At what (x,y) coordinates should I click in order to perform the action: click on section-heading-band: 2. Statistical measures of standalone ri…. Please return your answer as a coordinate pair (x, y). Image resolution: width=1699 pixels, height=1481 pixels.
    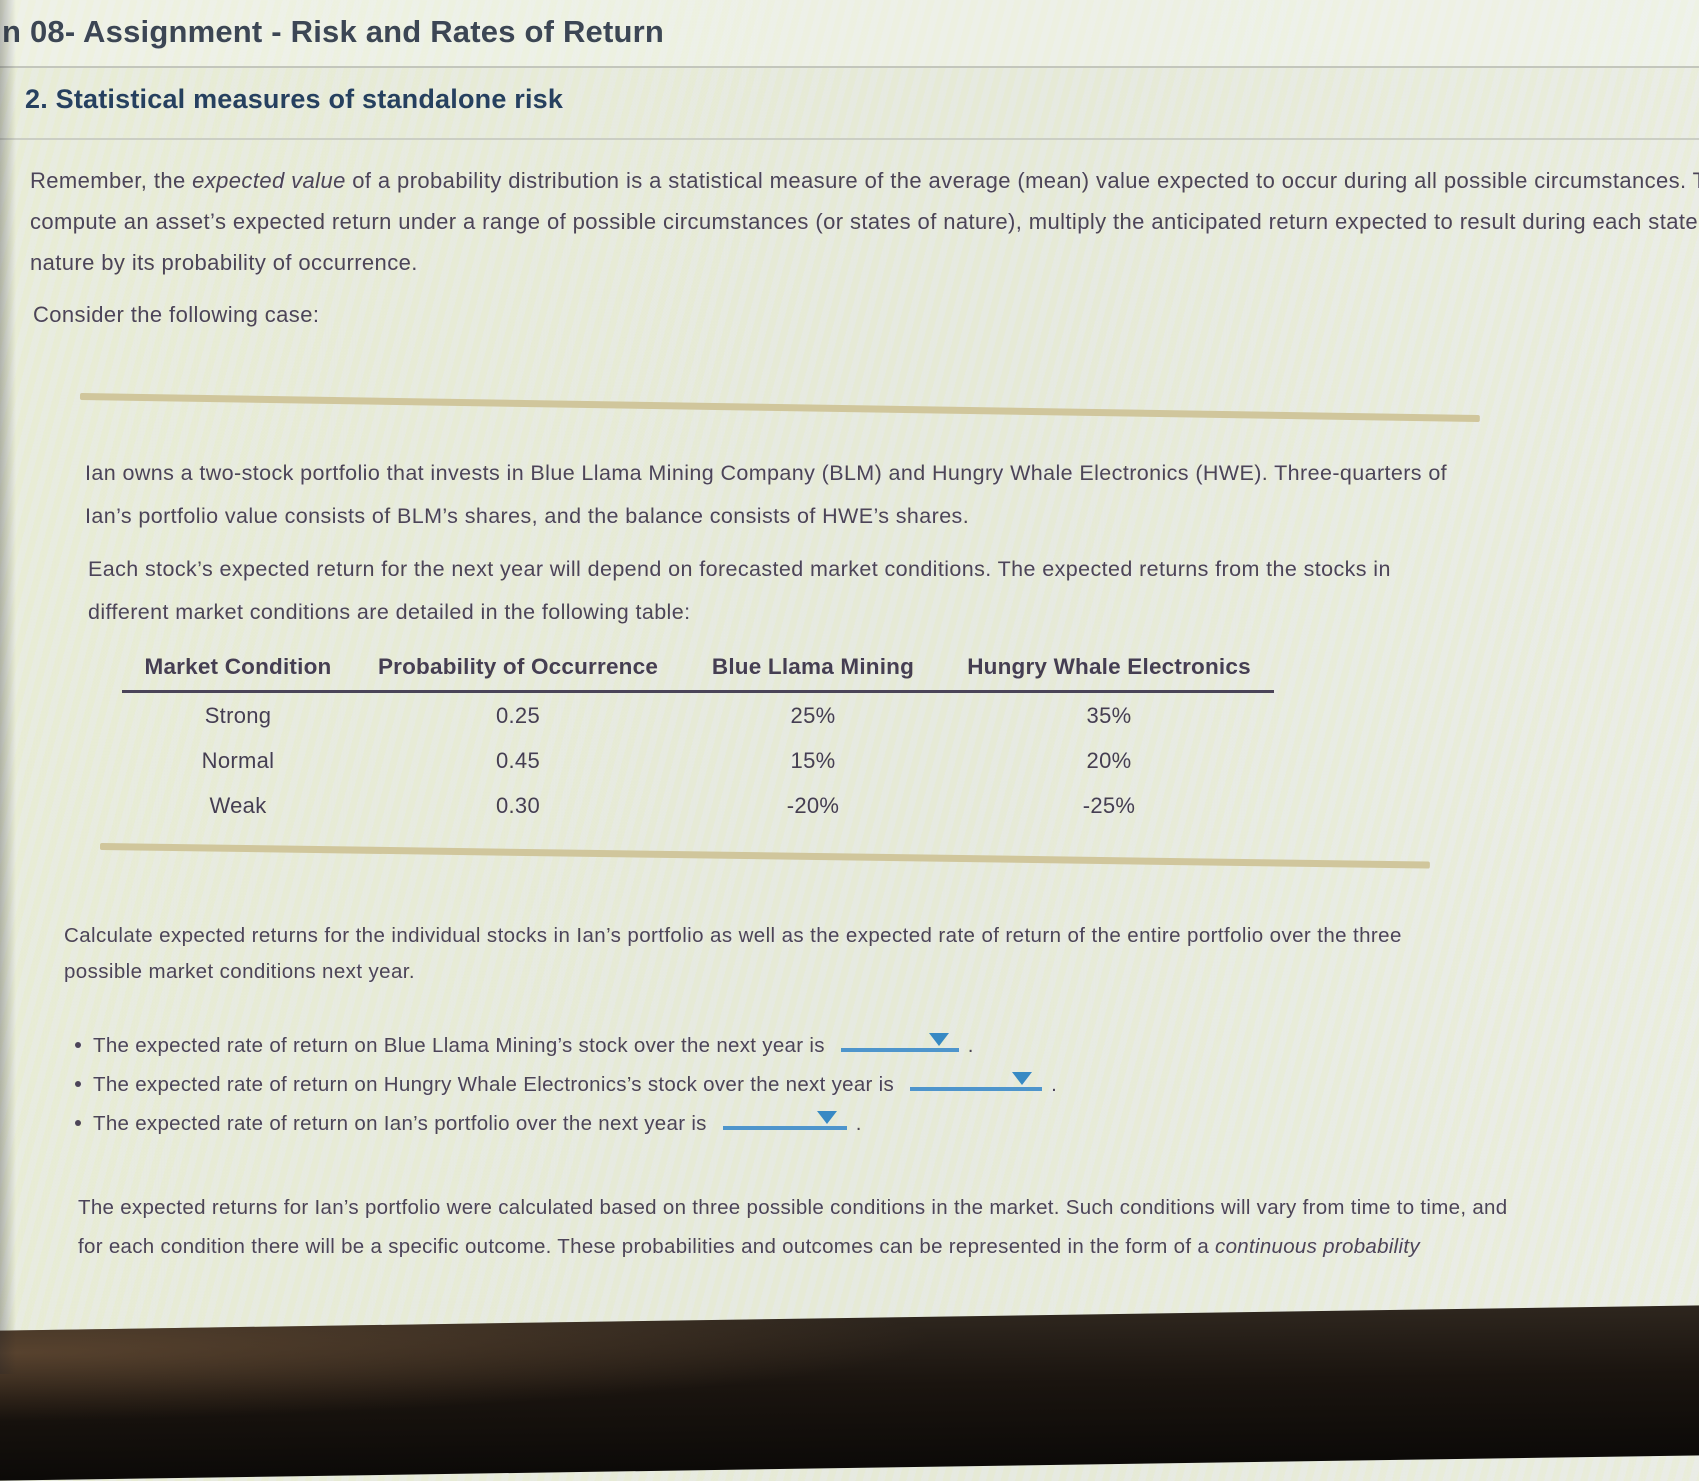
    Looking at the image, I should click on (849, 104).